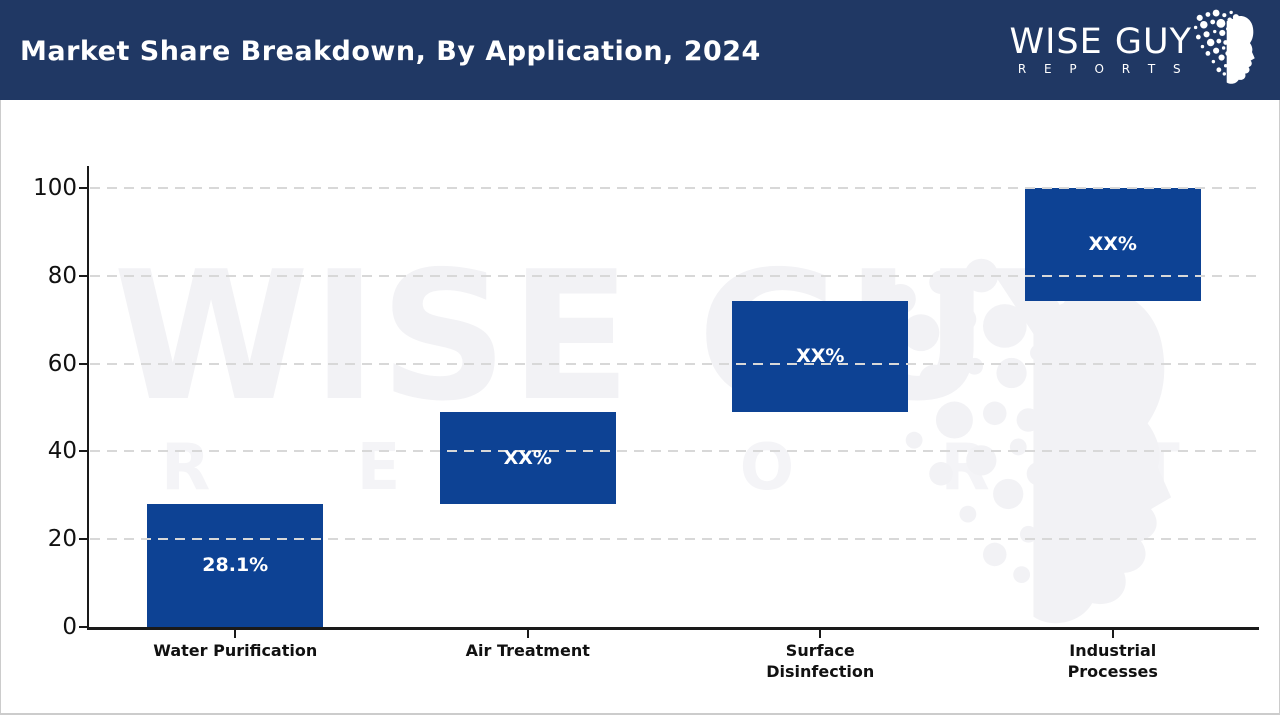 Image resolution: width=1280 pixels, height=720 pixels. What do you see at coordinates (673, 628) in the screenshot?
I see `x-axis-spine` at bounding box center [673, 628].